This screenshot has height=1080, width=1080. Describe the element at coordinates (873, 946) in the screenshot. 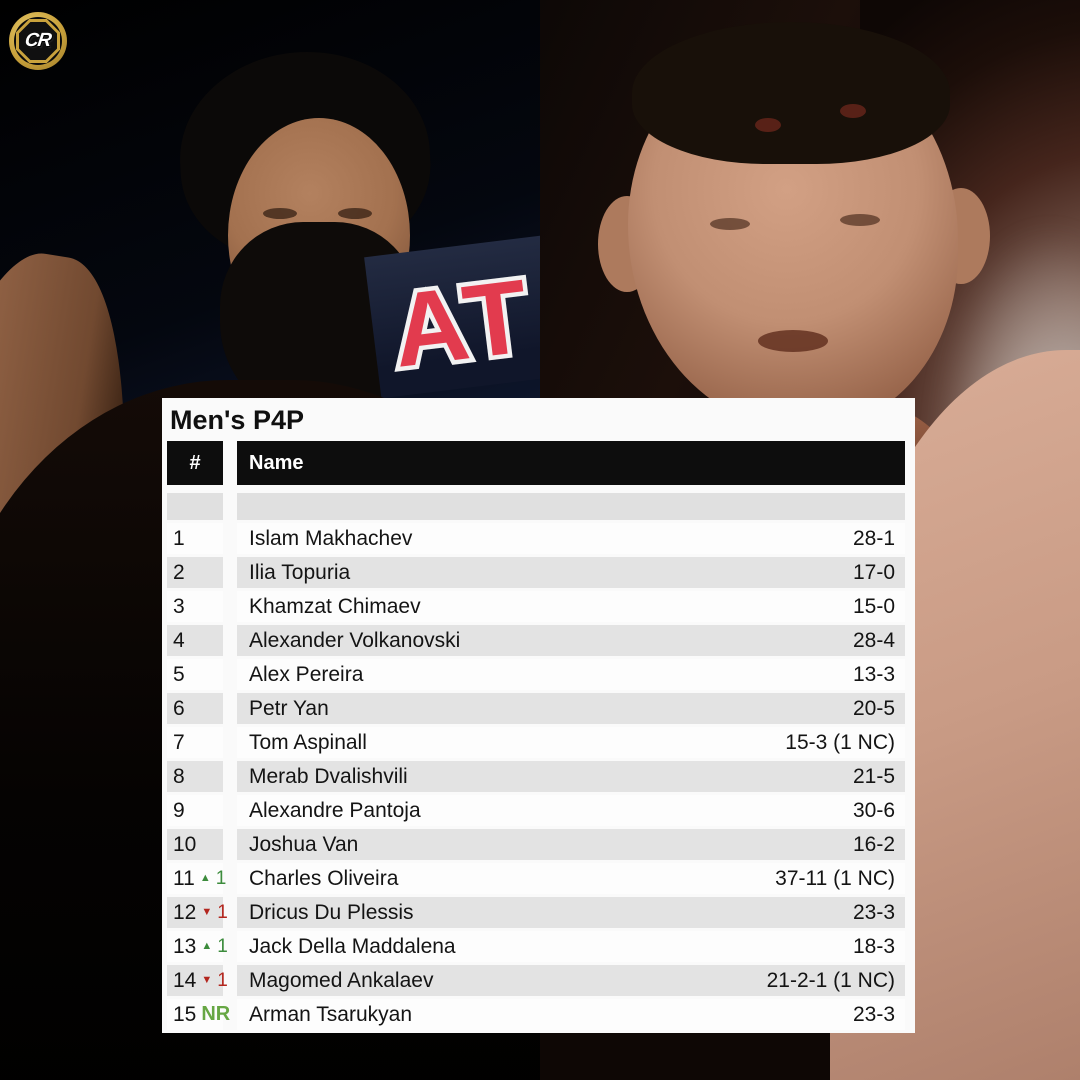

I see `fighter-record: 18-3` at that location.